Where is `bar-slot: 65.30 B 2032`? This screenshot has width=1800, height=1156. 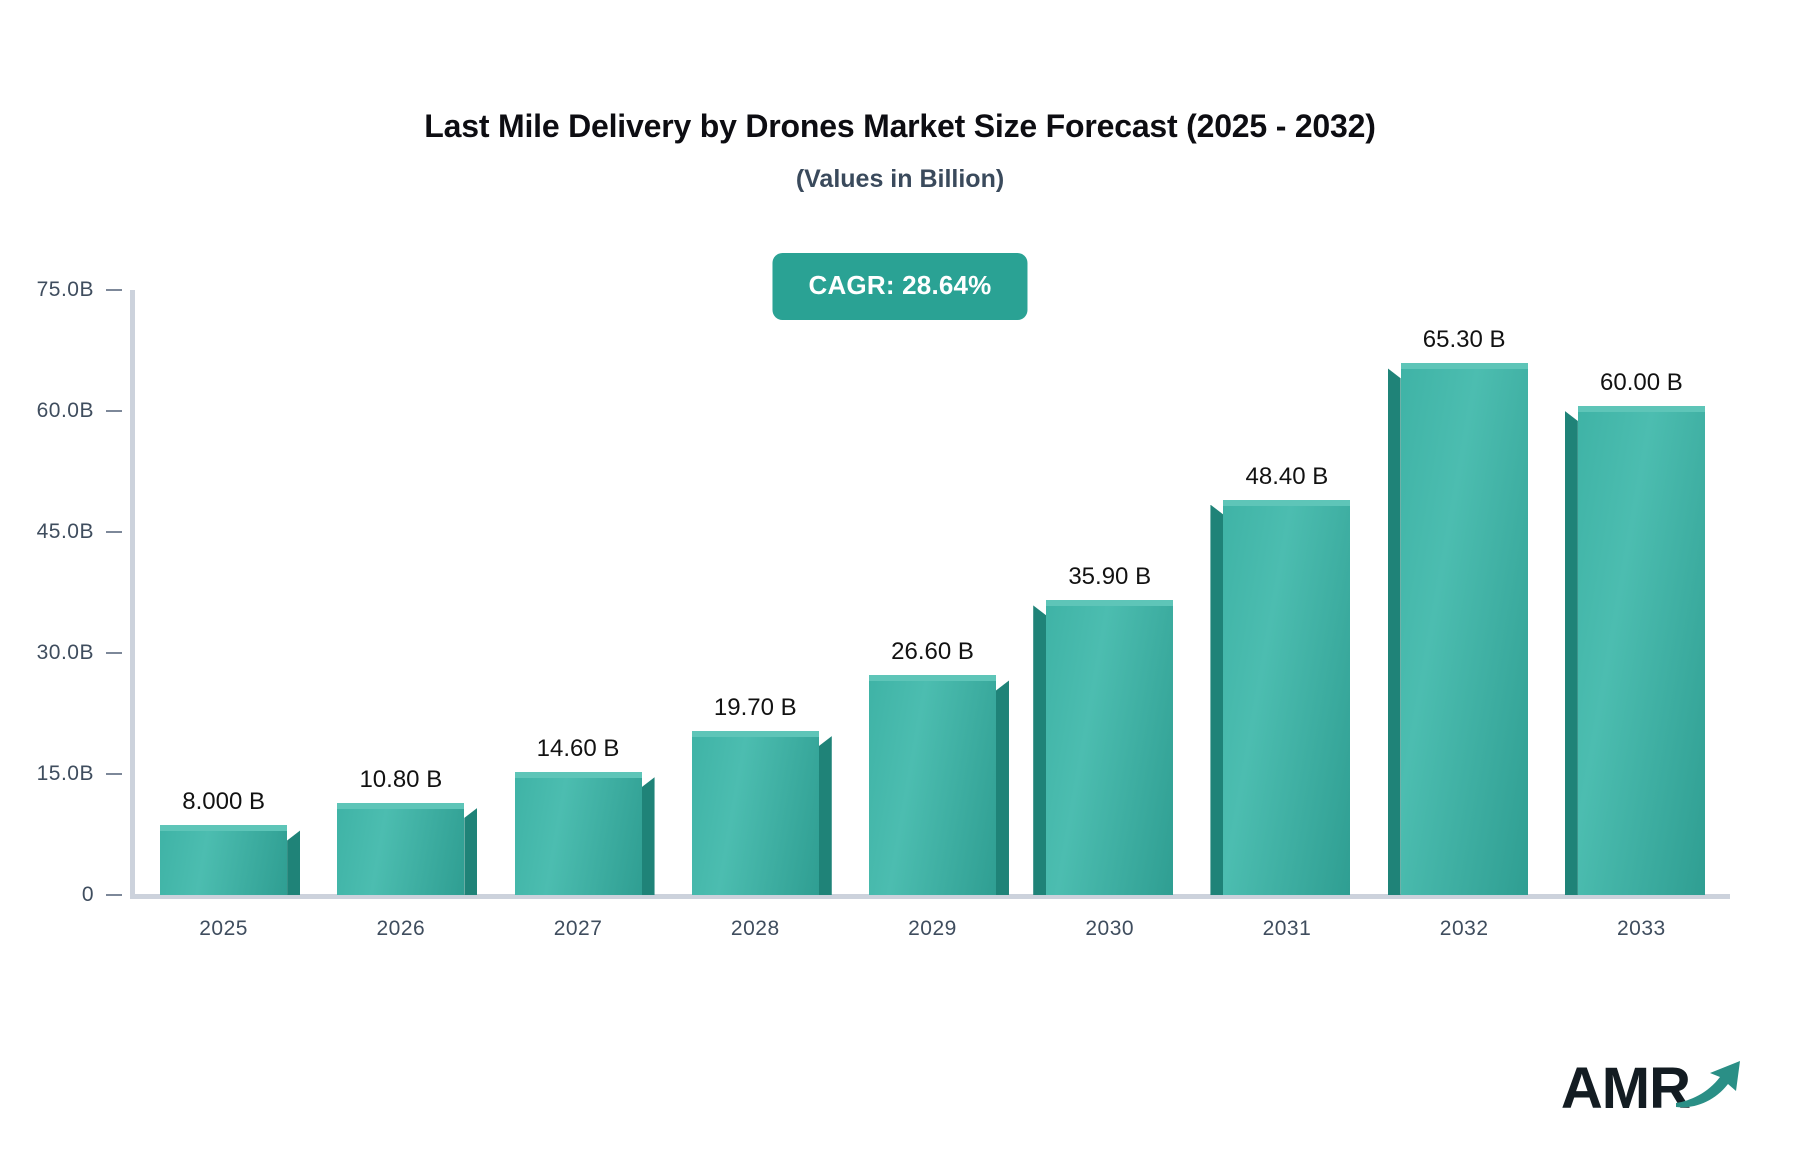 bar-slot: 65.30 B 2032 is located at coordinates (1464, 615).